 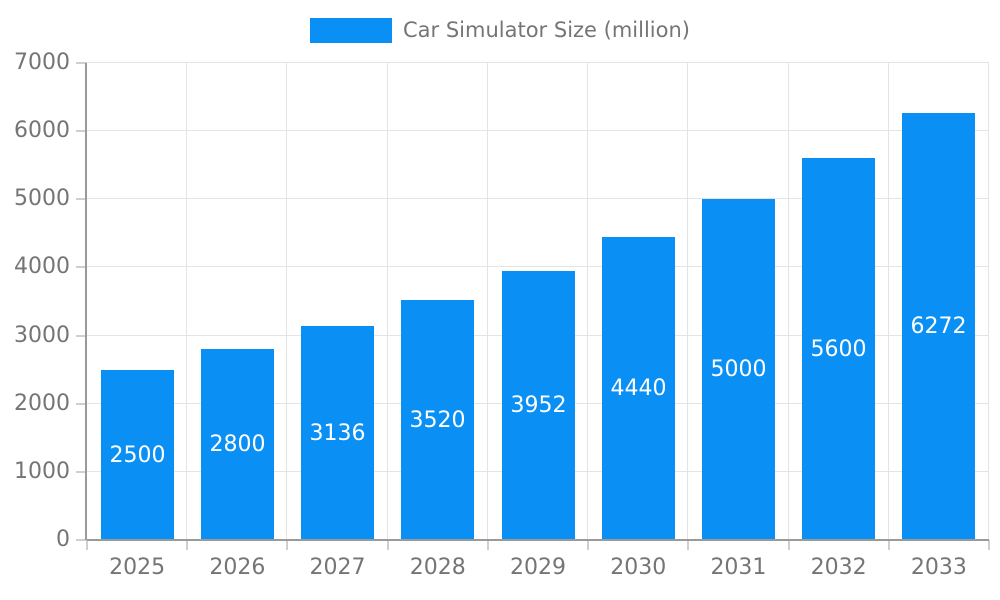 What do you see at coordinates (838, 567) in the screenshot?
I see `x-axis-tick-label: 2032` at bounding box center [838, 567].